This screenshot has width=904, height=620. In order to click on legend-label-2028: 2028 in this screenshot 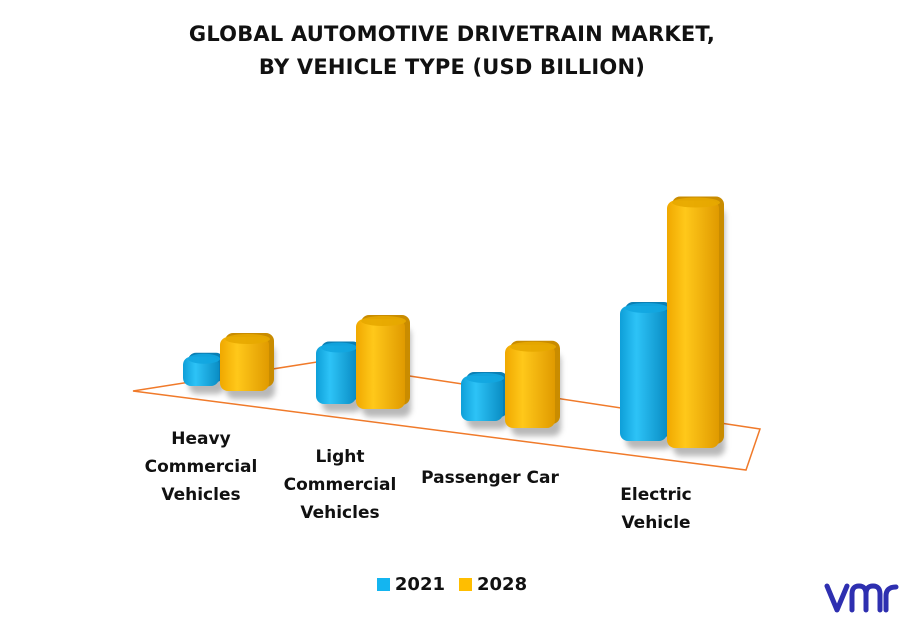, I will do `click(502, 584)`.